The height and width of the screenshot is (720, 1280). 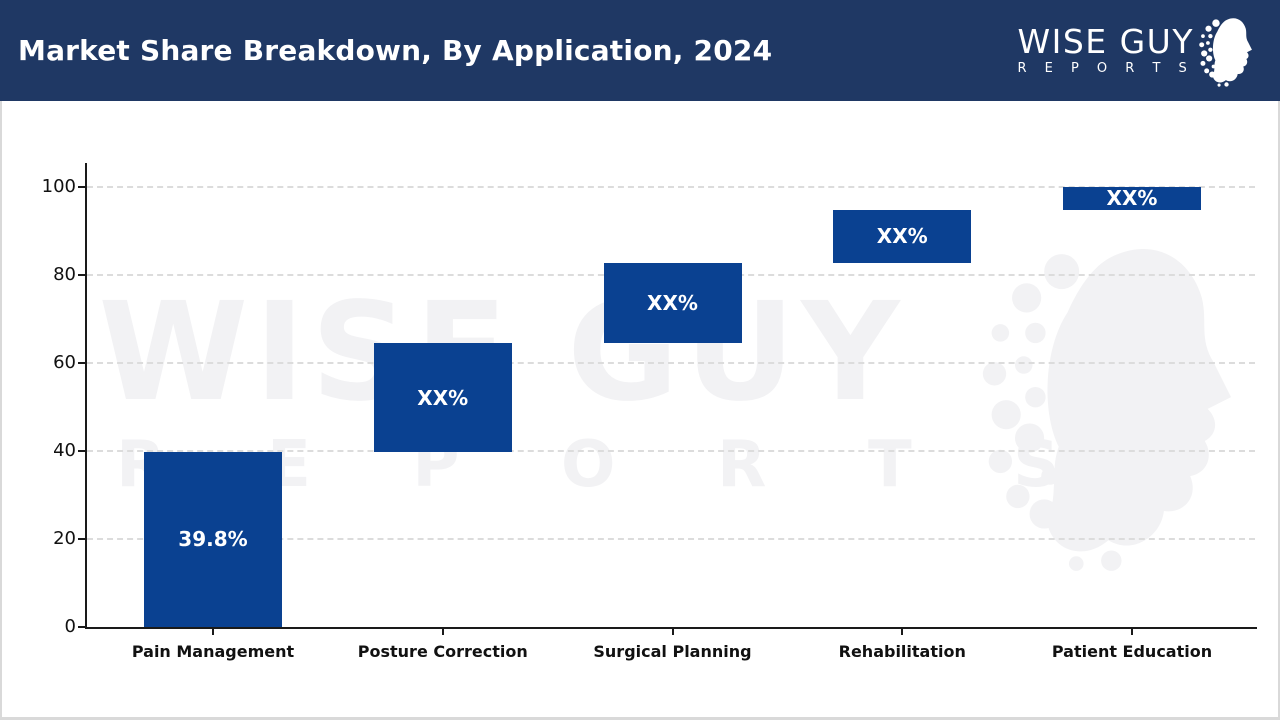 I want to click on logo-head-icon, so click(x=1225, y=52).